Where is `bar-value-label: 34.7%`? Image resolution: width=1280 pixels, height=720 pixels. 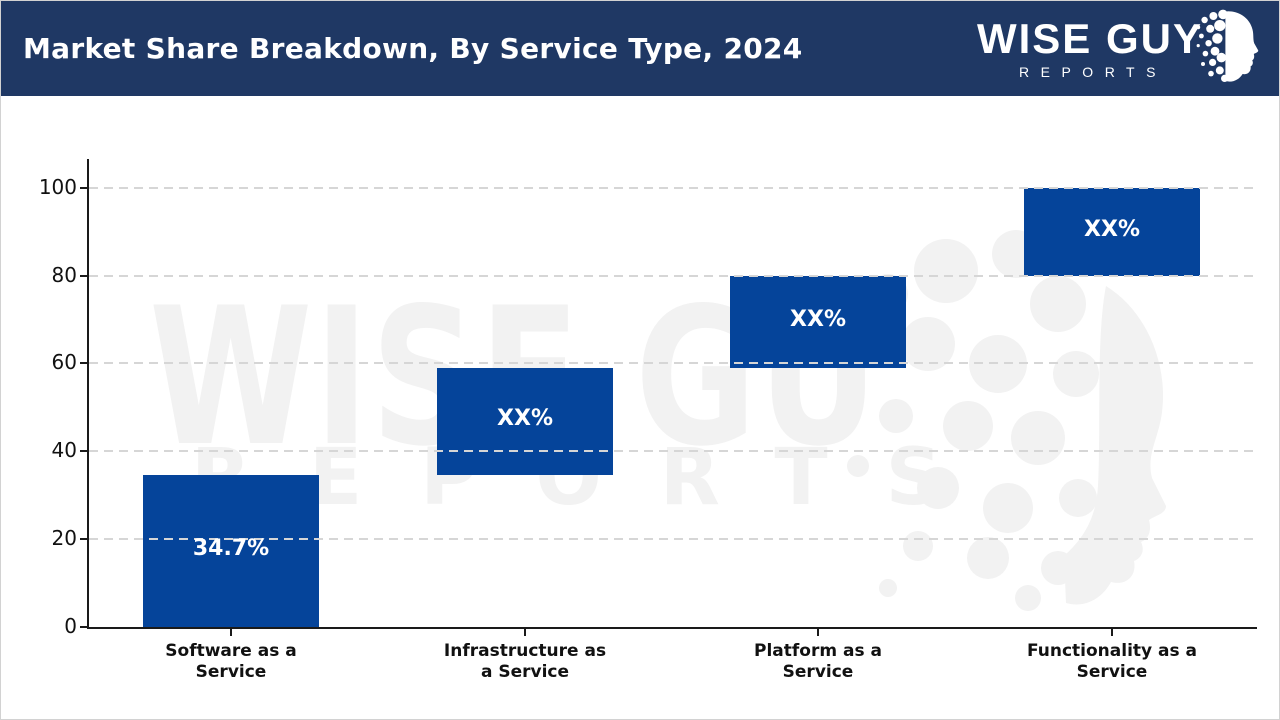
bar-value-label: 34.7% is located at coordinates (231, 548).